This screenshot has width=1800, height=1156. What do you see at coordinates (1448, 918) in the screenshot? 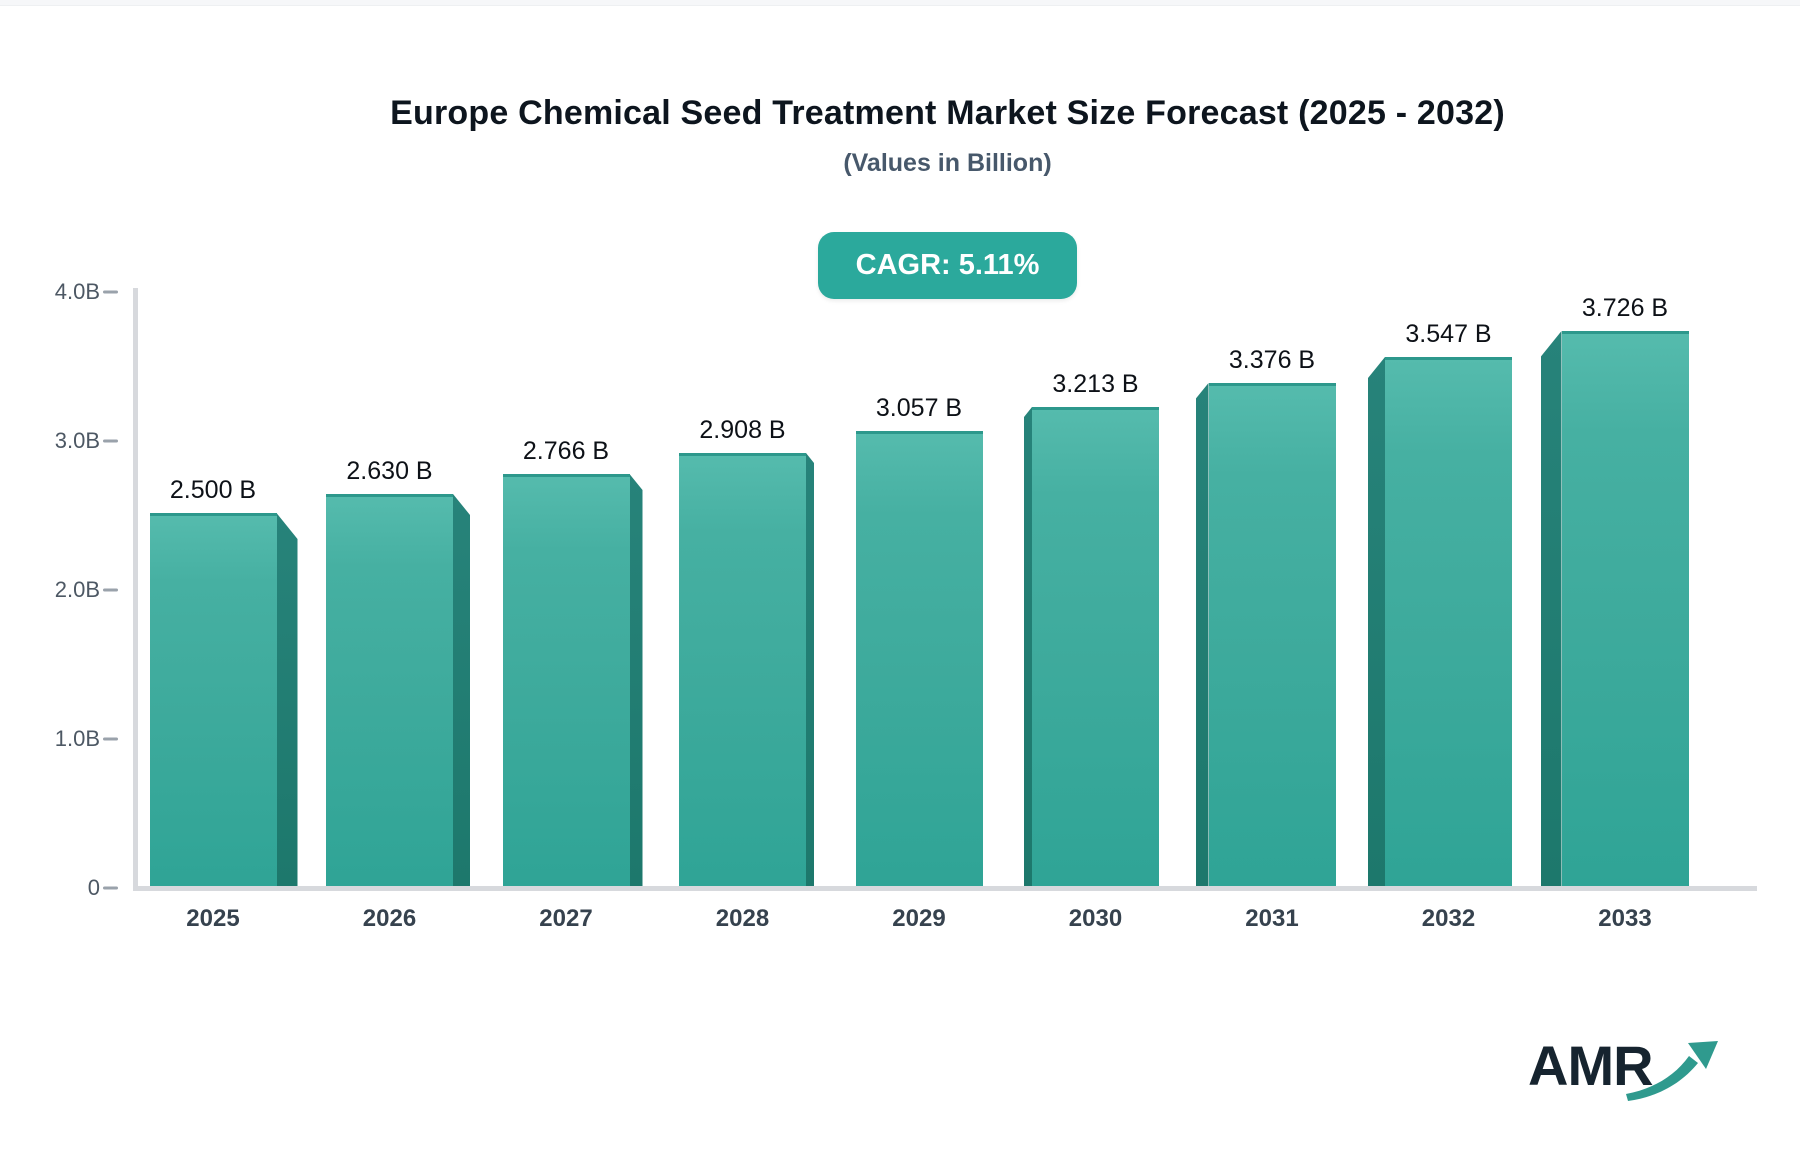
I see `x-axis-category-label: 2032` at bounding box center [1448, 918].